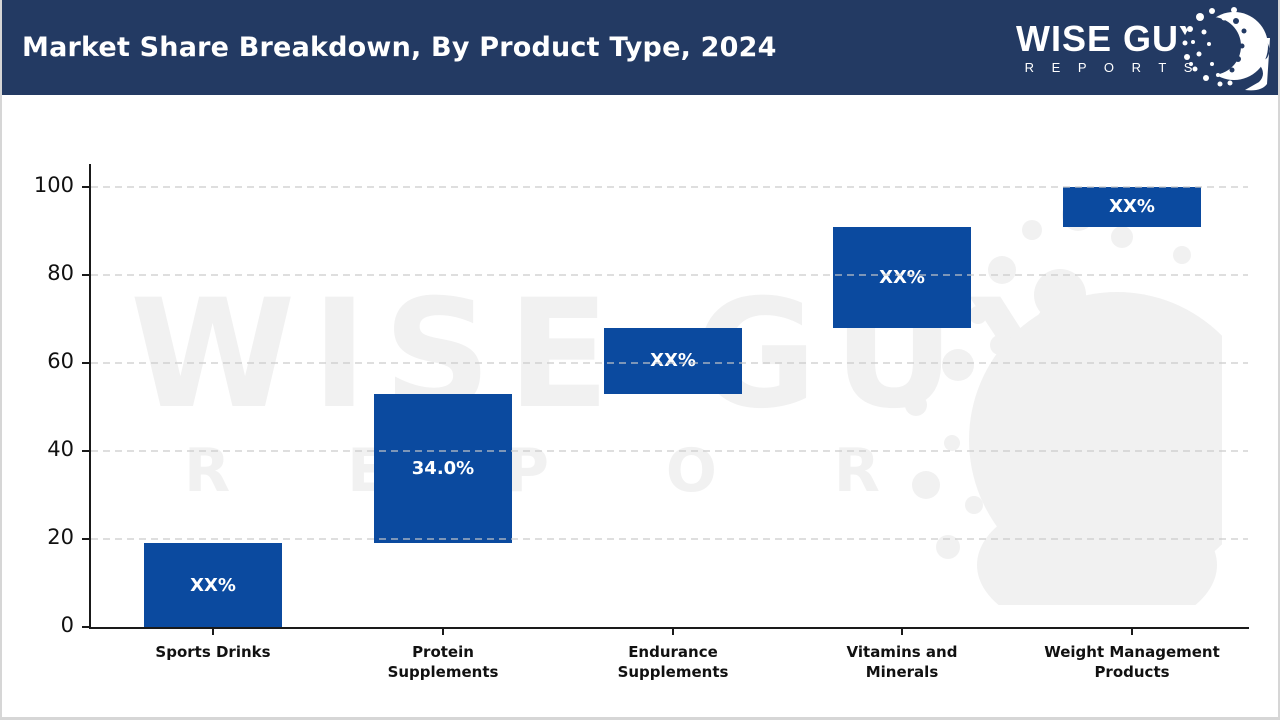  I want to click on logo-reports-label: R E P O R T S, so click(1112, 67).